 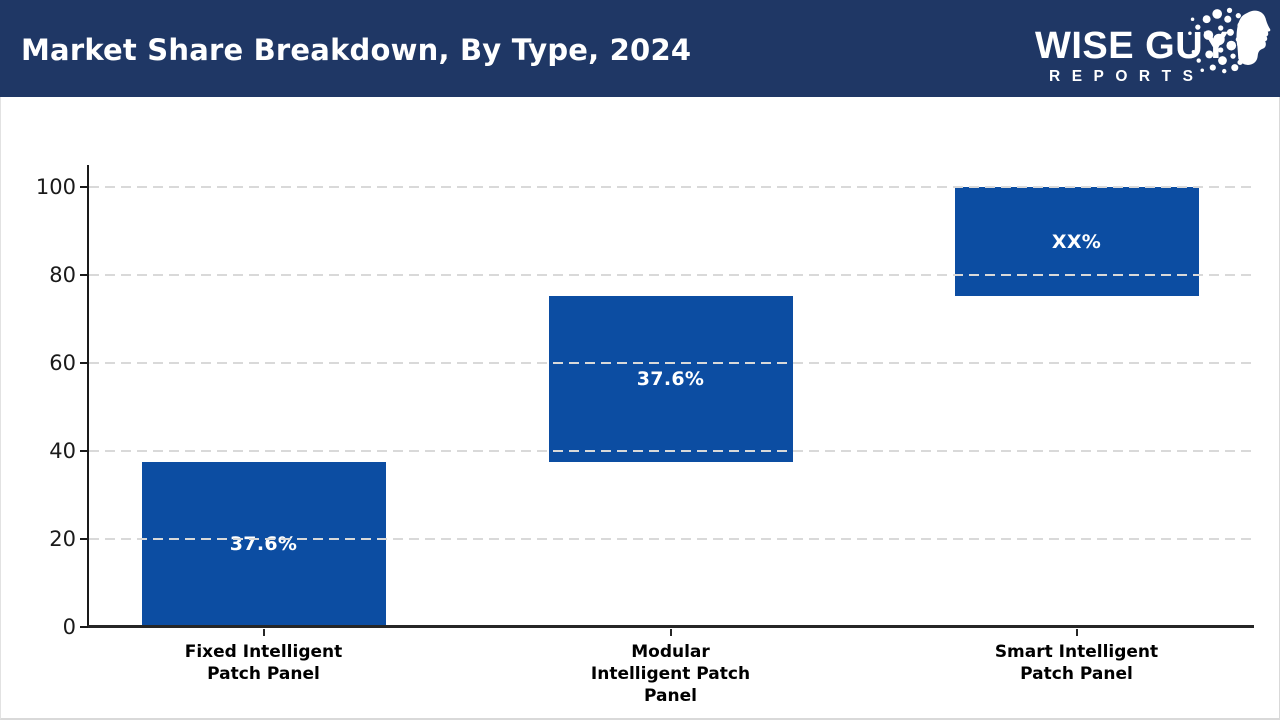 What do you see at coordinates (62, 275) in the screenshot?
I see `y-tick-label-80: 80` at bounding box center [62, 275].